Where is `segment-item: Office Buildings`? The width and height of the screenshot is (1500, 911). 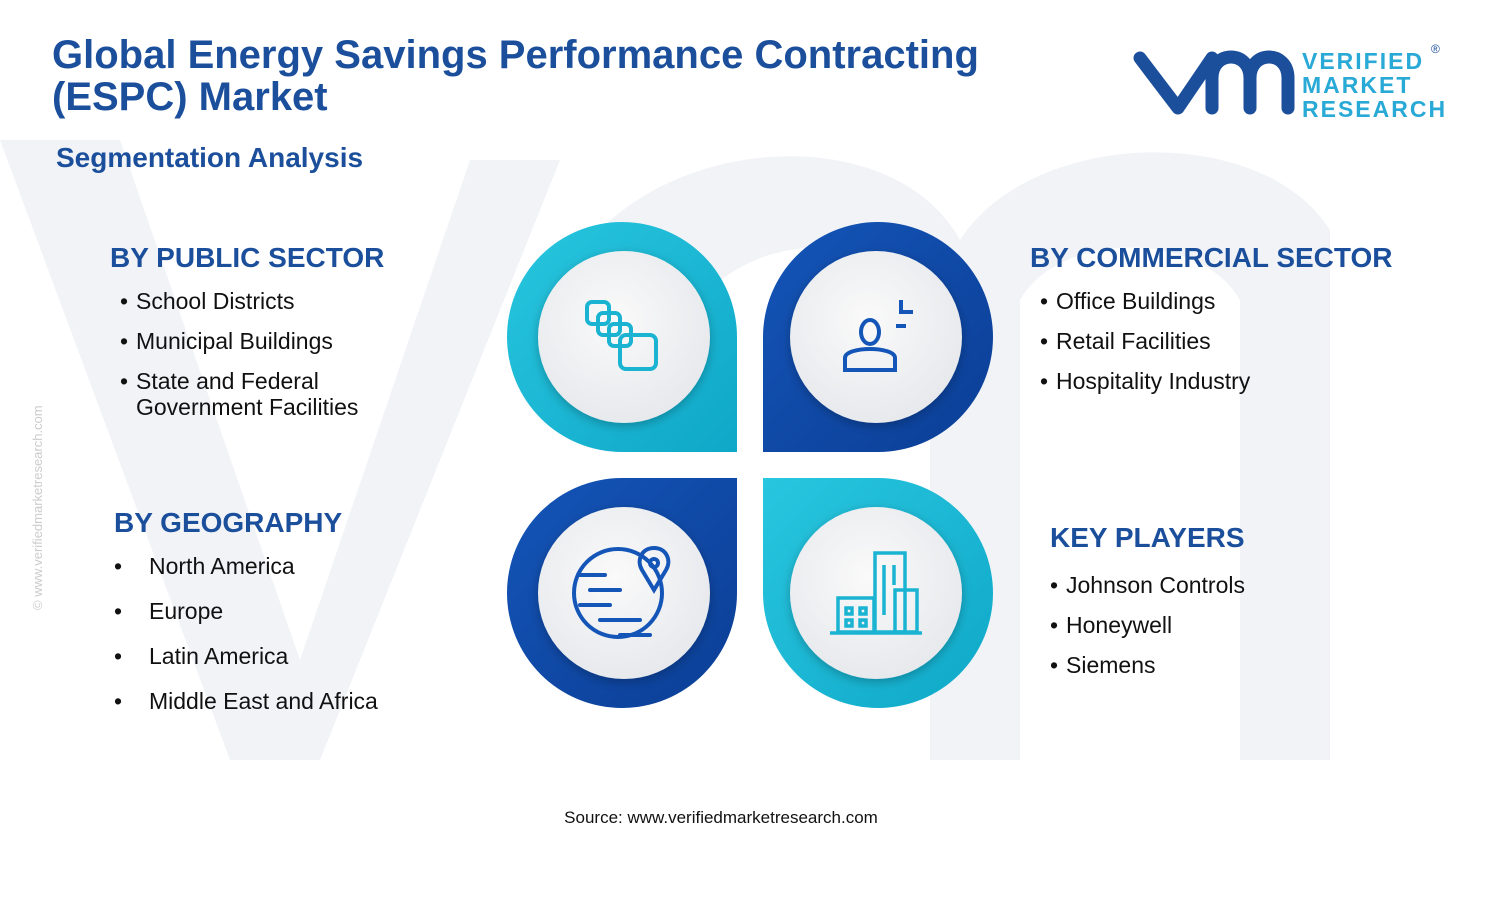
segment-item: Office Buildings is located at coordinates (1216, 301).